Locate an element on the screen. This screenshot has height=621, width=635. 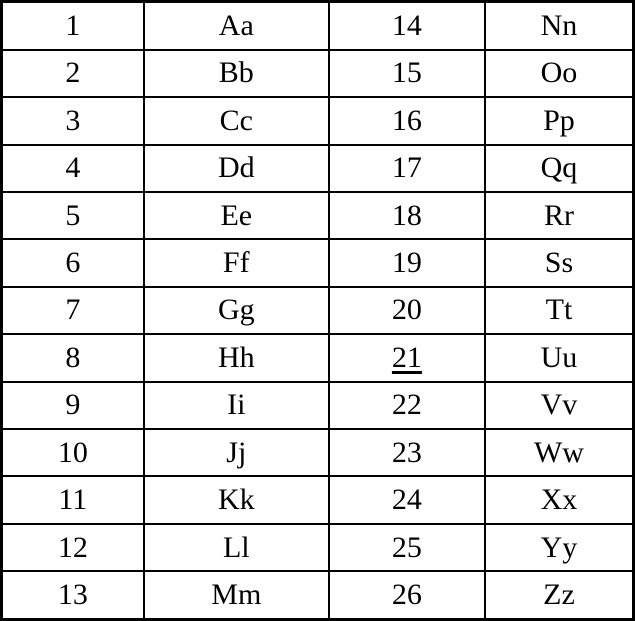
table-row: 8 Hh 21 Uu is located at coordinates (317, 358).